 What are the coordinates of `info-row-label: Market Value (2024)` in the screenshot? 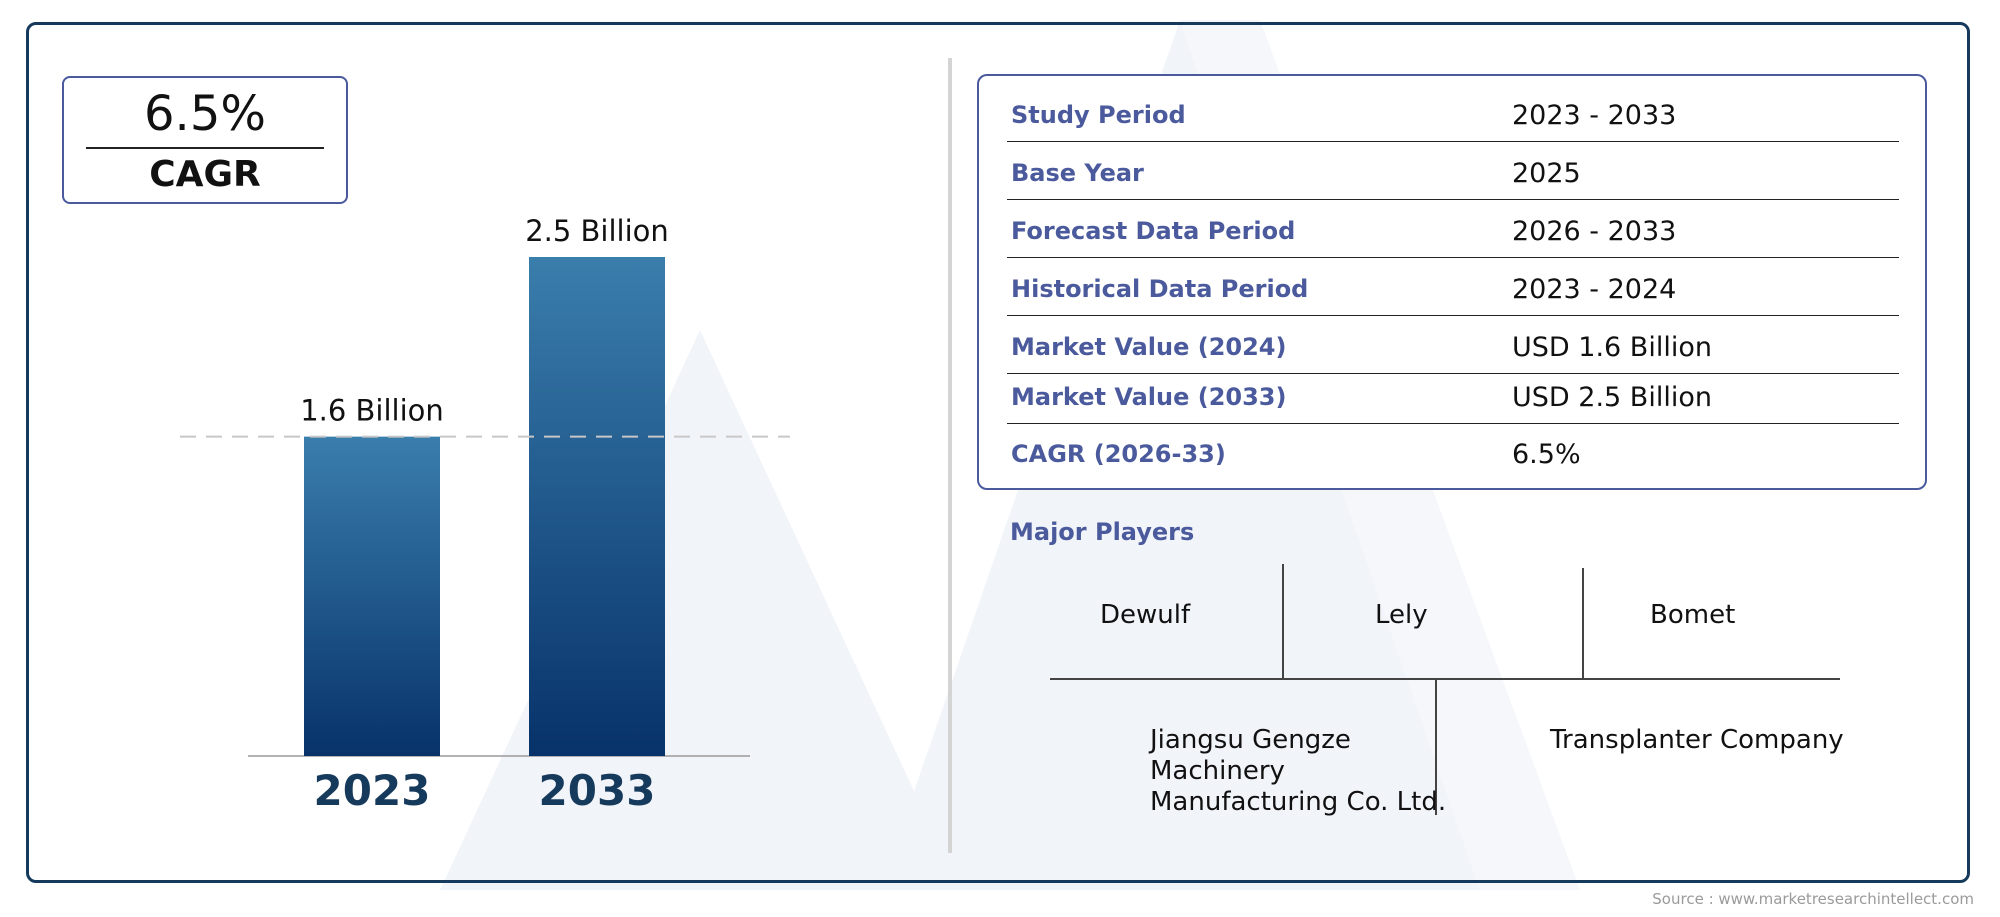 It's located at (1149, 347).